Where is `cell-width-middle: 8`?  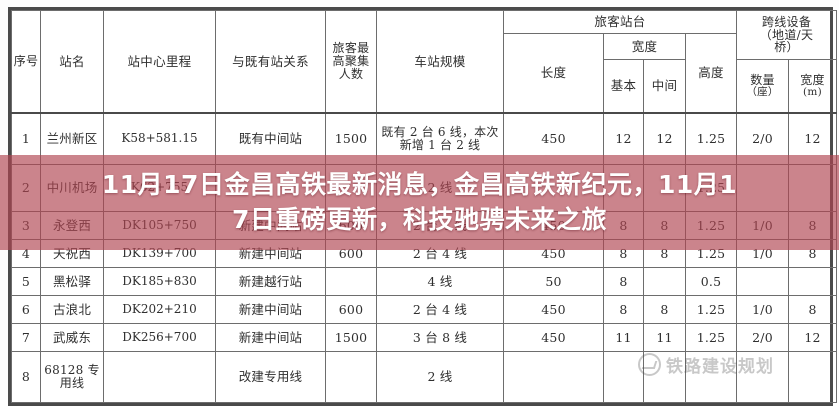
cell-width-middle: 8 is located at coordinates (664, 309).